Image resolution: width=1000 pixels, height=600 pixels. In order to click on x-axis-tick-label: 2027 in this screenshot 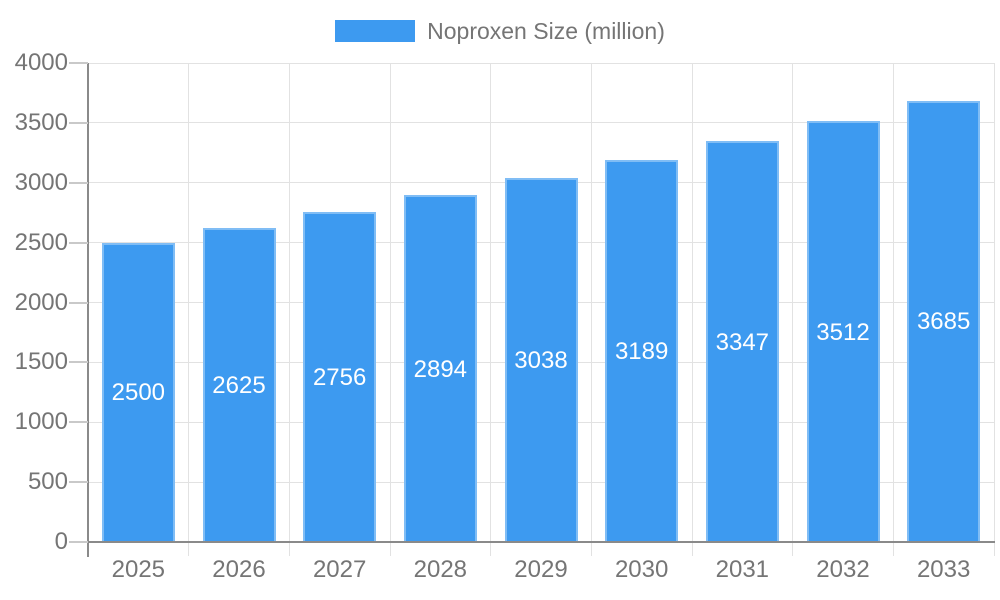, I will do `click(339, 569)`.